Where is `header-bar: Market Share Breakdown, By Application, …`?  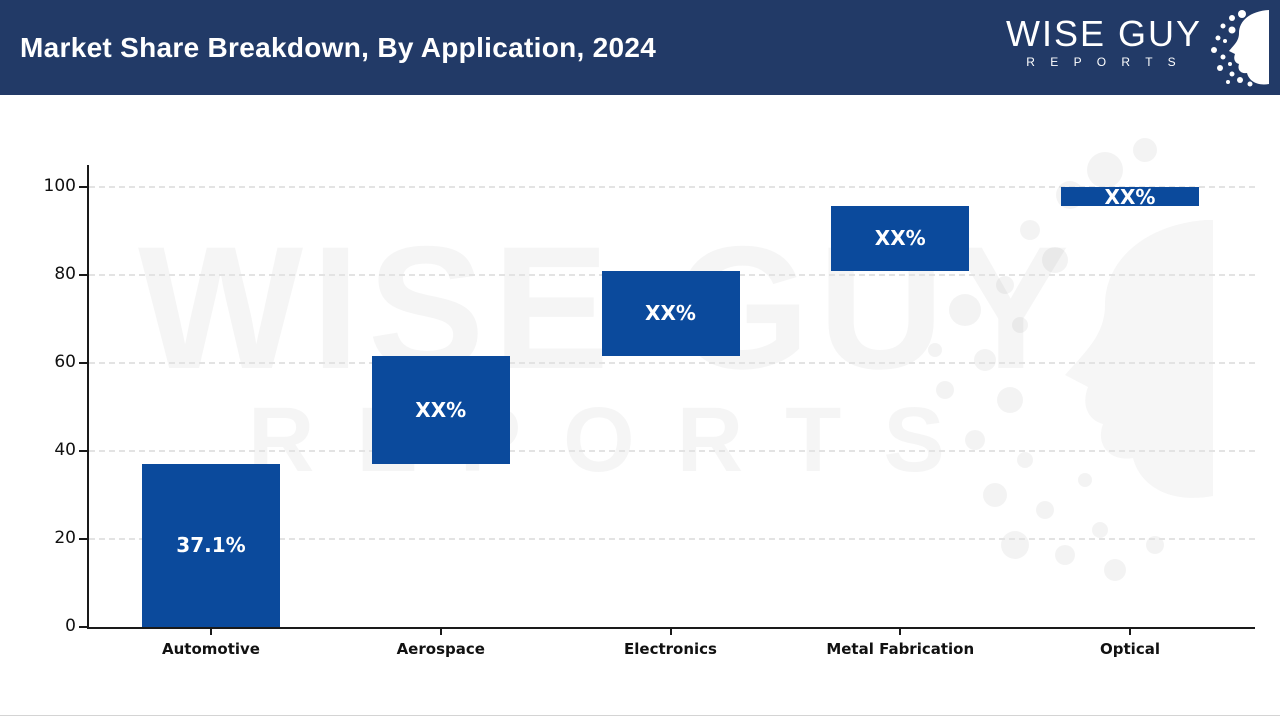 header-bar: Market Share Breakdown, By Application, … is located at coordinates (640, 47).